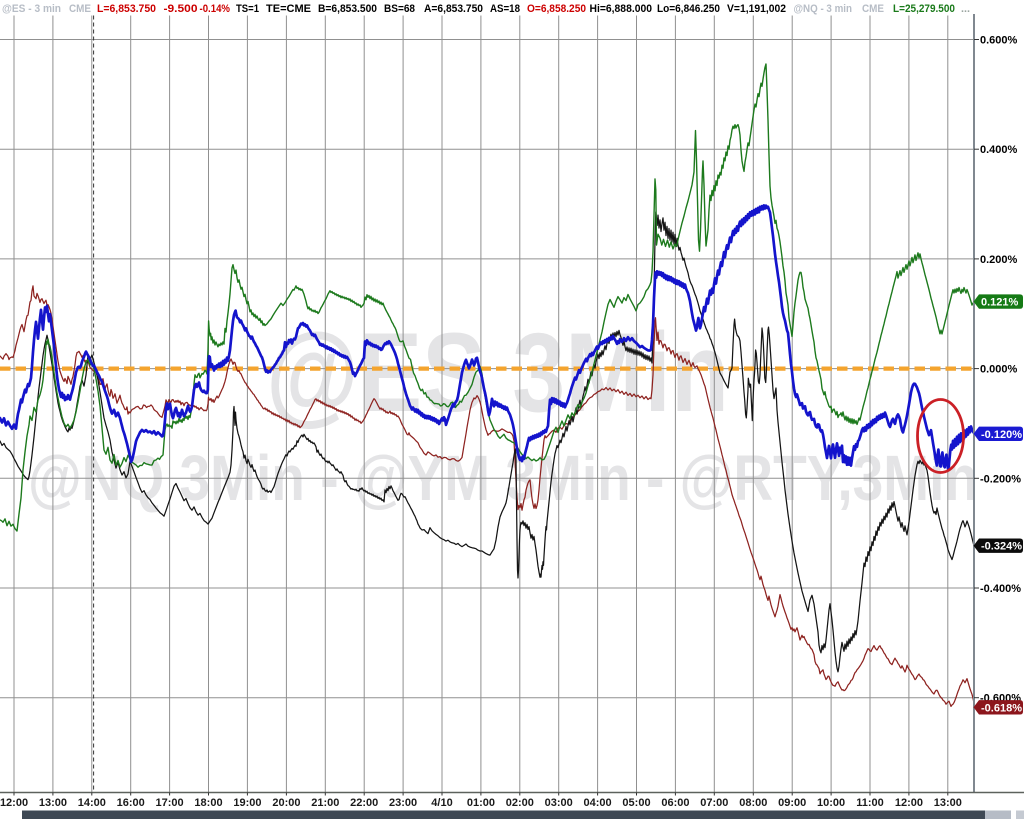 This screenshot has width=1024, height=819. Describe the element at coordinates (31, 9) in the screenshot. I see `svg-text: @ES - 3 min` at that location.